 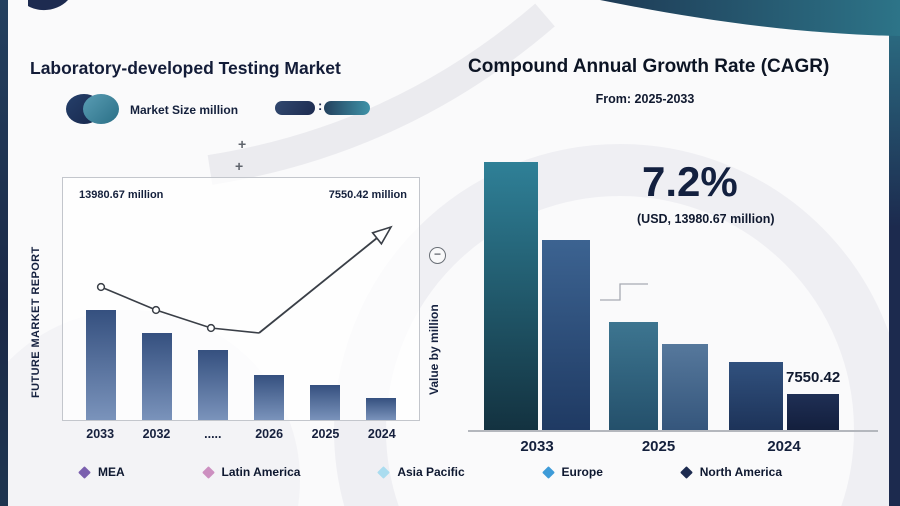 What do you see at coordinates (244, 279) in the screenshot?
I see `growth-arrow-icon` at bounding box center [244, 279].